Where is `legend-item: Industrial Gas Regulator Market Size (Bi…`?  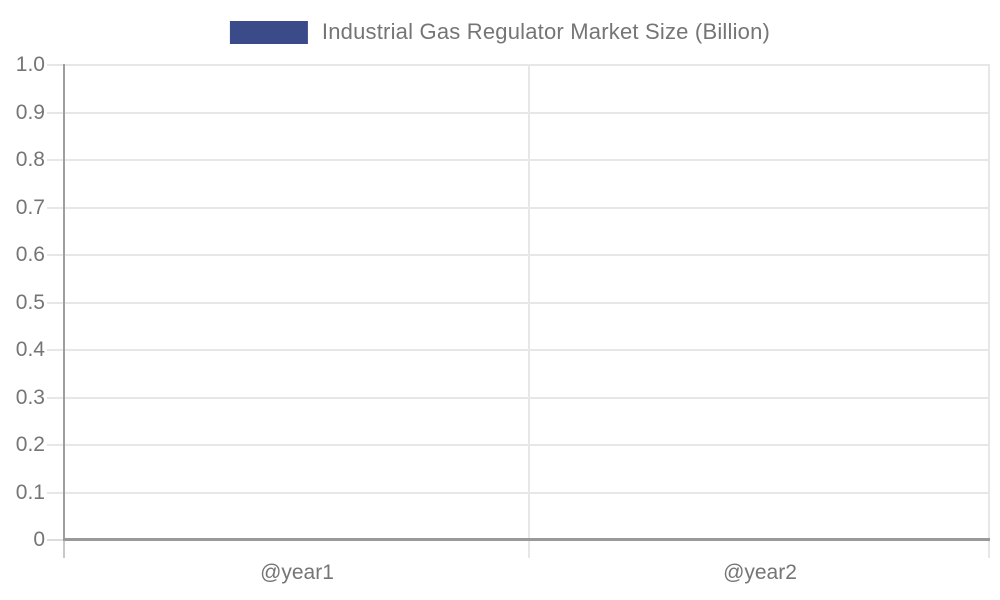 legend-item: Industrial Gas Regulator Market Size (Bi… is located at coordinates (500, 32).